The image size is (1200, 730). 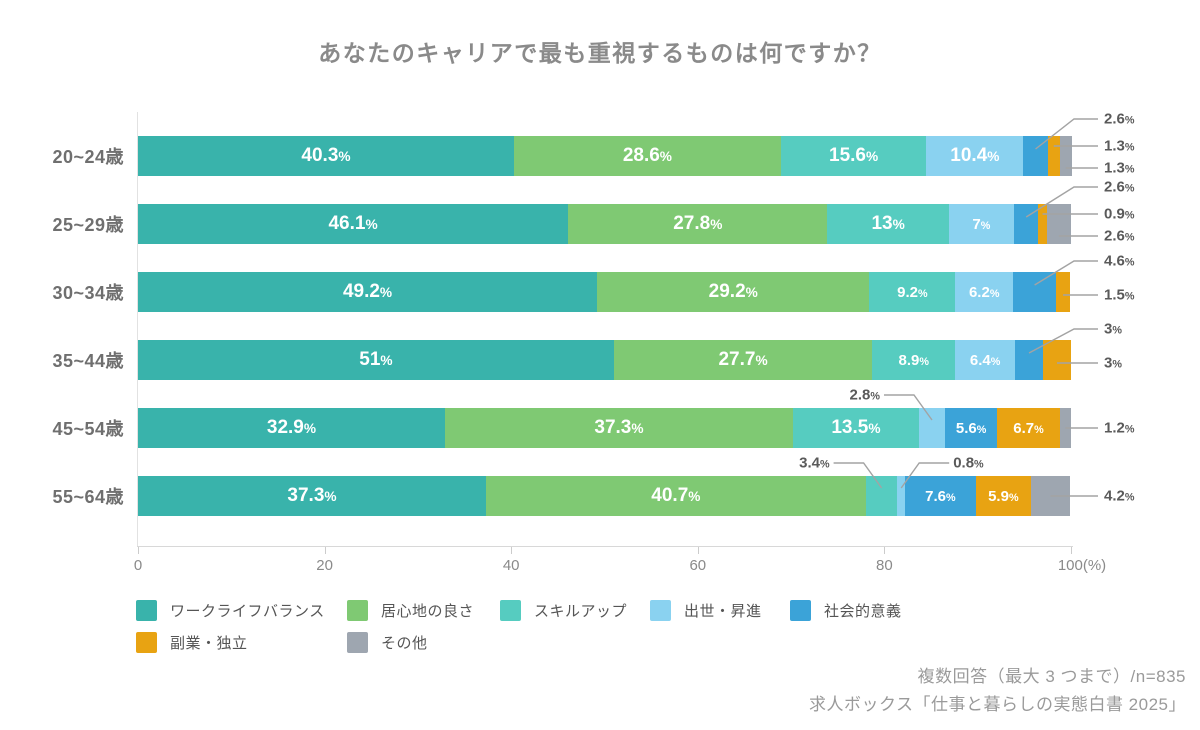 What do you see at coordinates (971, 428) in the screenshot?
I see `segment-value-label: 5.6%` at bounding box center [971, 428].